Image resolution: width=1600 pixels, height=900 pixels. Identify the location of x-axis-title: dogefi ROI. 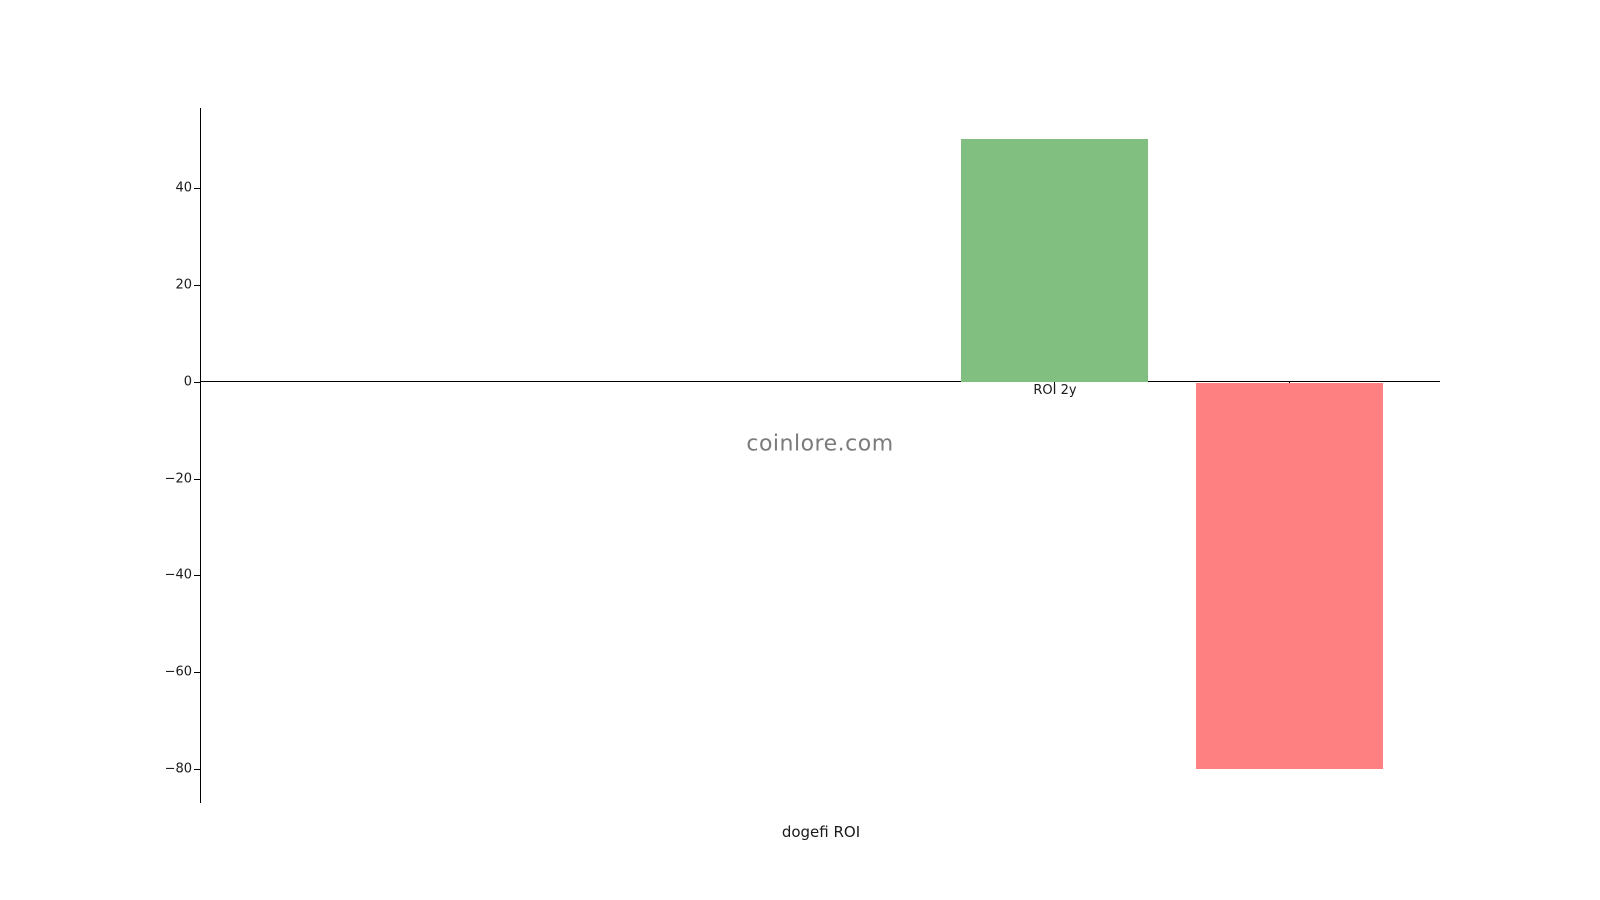
(821, 832).